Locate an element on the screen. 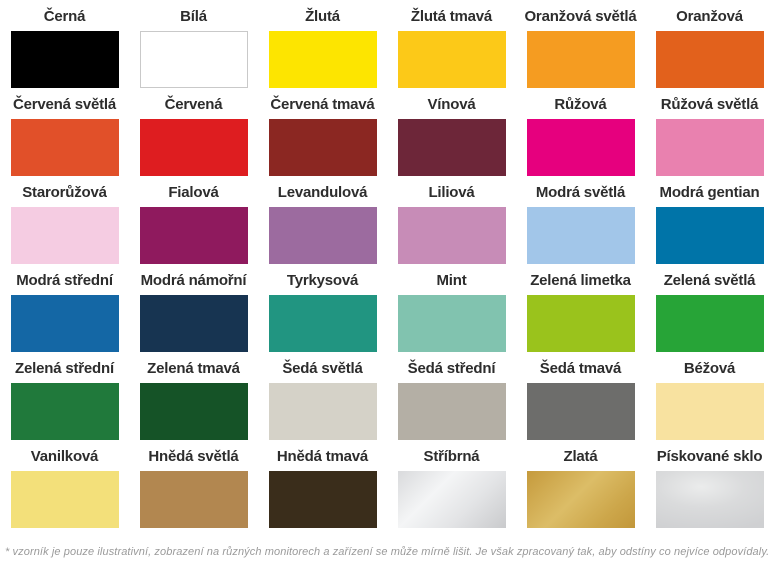  color-name-label: Levandulová is located at coordinates (322, 192).